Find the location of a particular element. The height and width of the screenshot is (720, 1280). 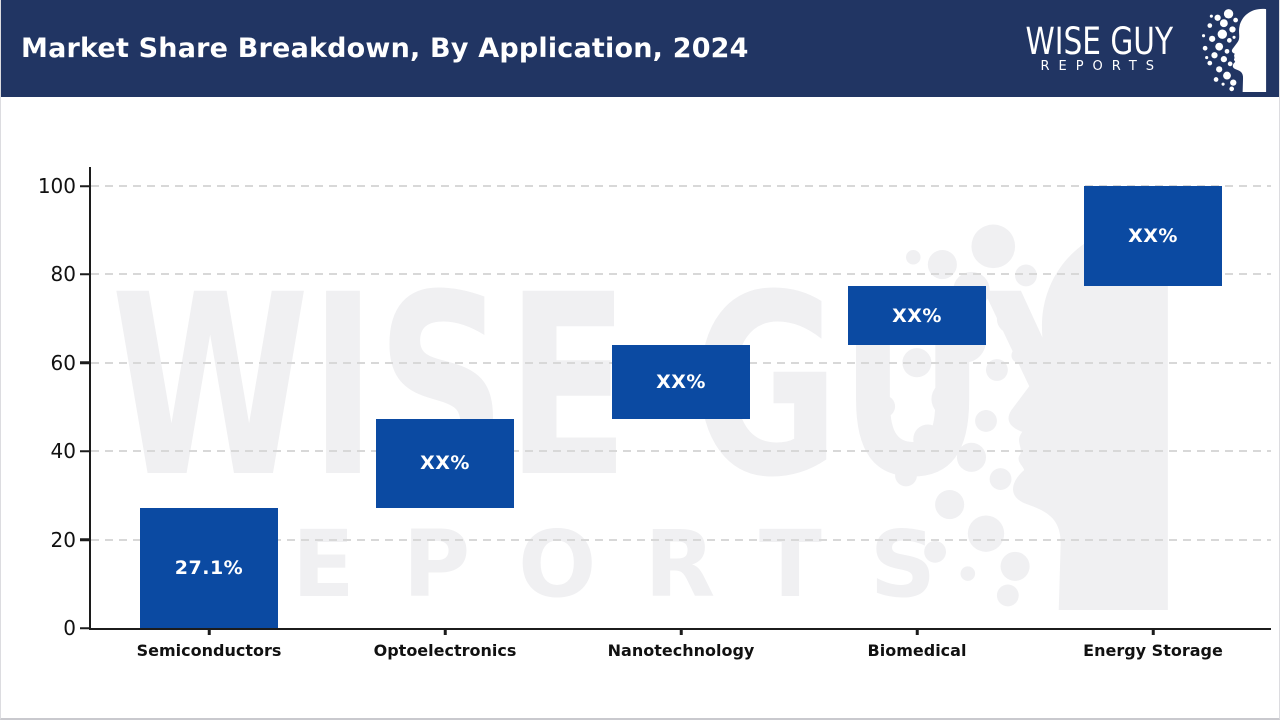

logo-wordmark: WISE GUY is located at coordinates (1098, 41).